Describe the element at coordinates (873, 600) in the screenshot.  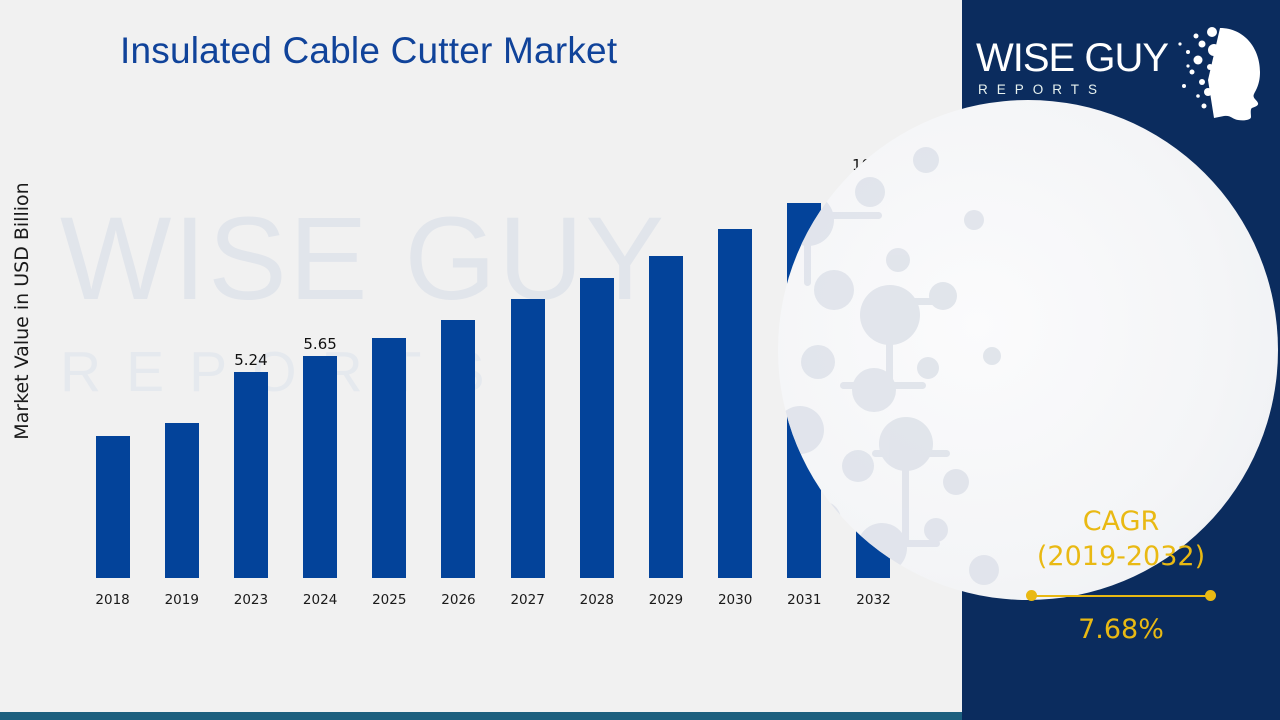
I see `x-axis-tick: 2032` at that location.